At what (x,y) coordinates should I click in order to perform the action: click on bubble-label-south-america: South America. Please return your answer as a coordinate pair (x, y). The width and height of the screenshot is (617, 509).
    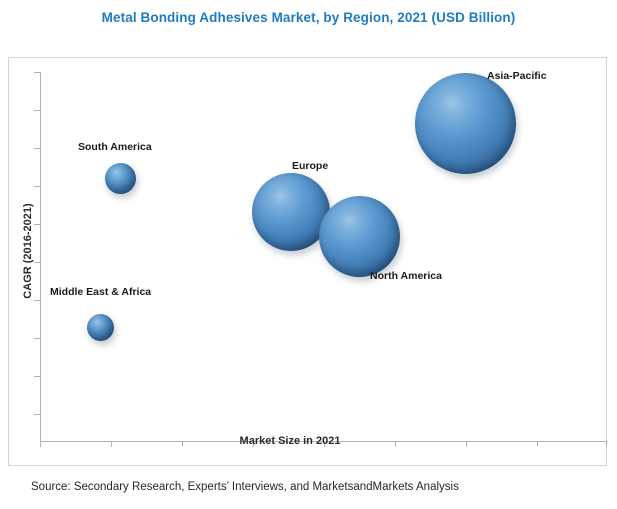
    Looking at the image, I should click on (115, 147).